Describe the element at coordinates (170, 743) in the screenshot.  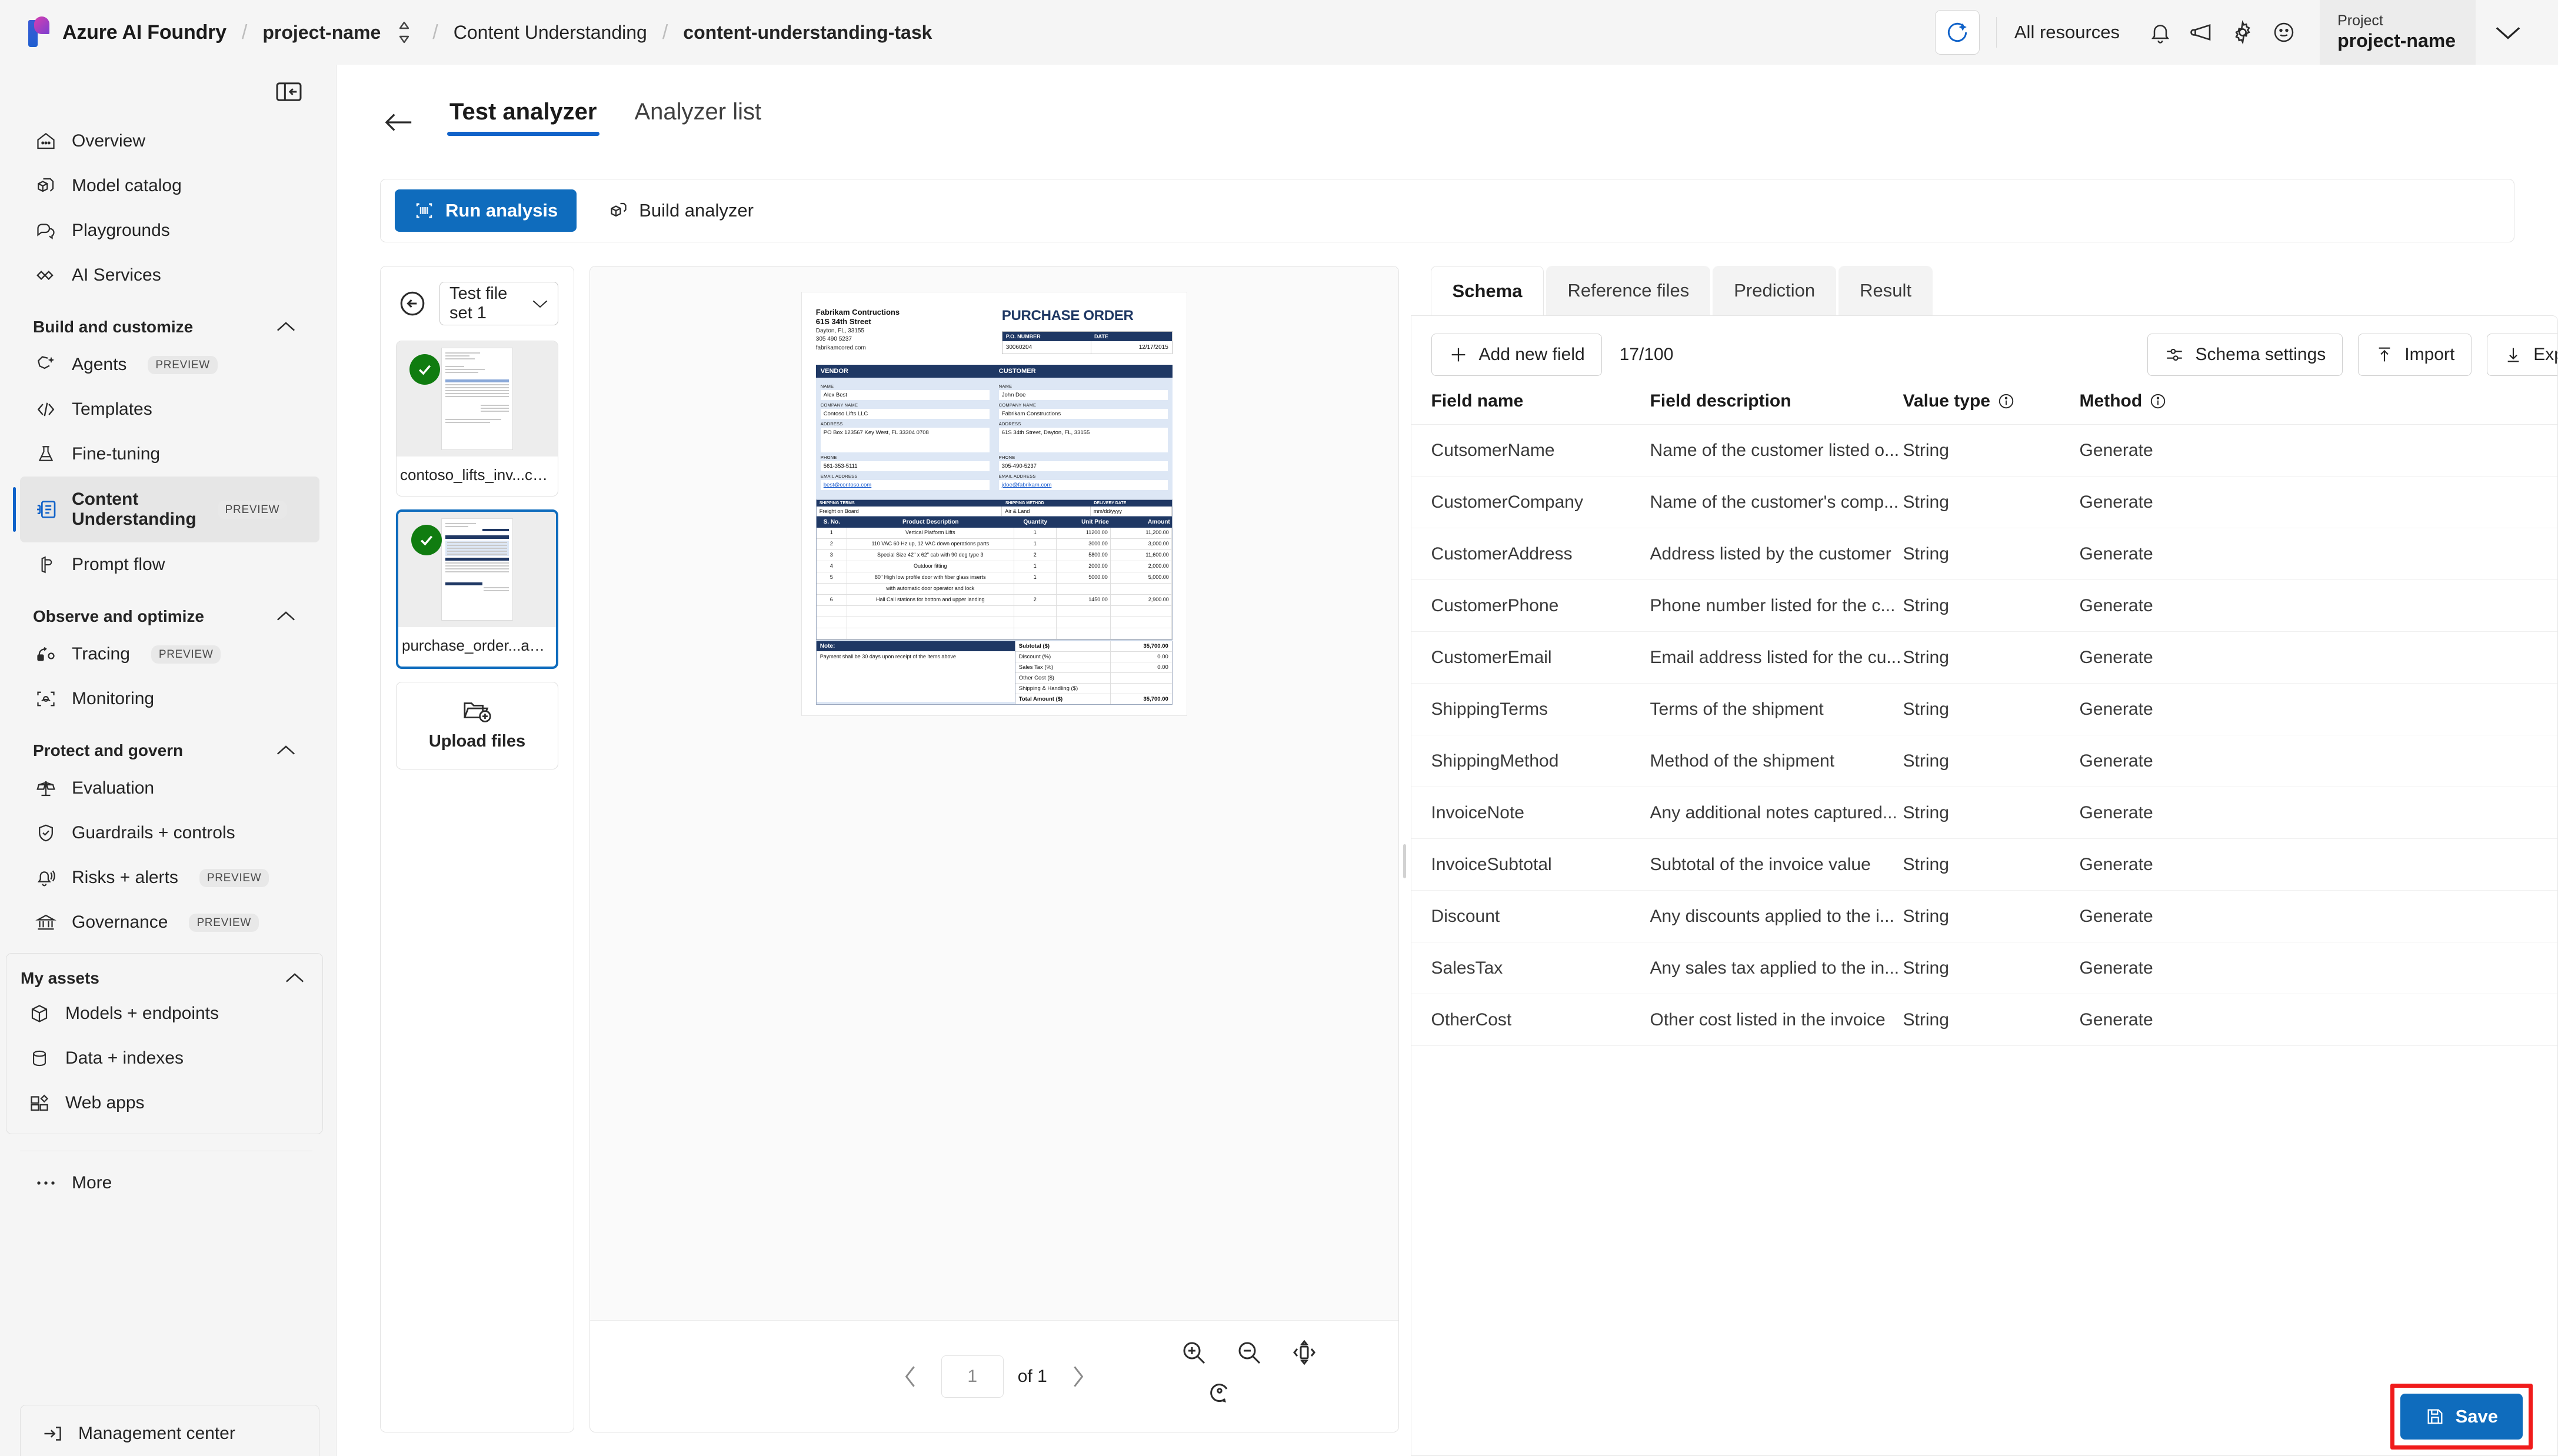
I see `sidebar-group-protect: Protect and govern` at that location.